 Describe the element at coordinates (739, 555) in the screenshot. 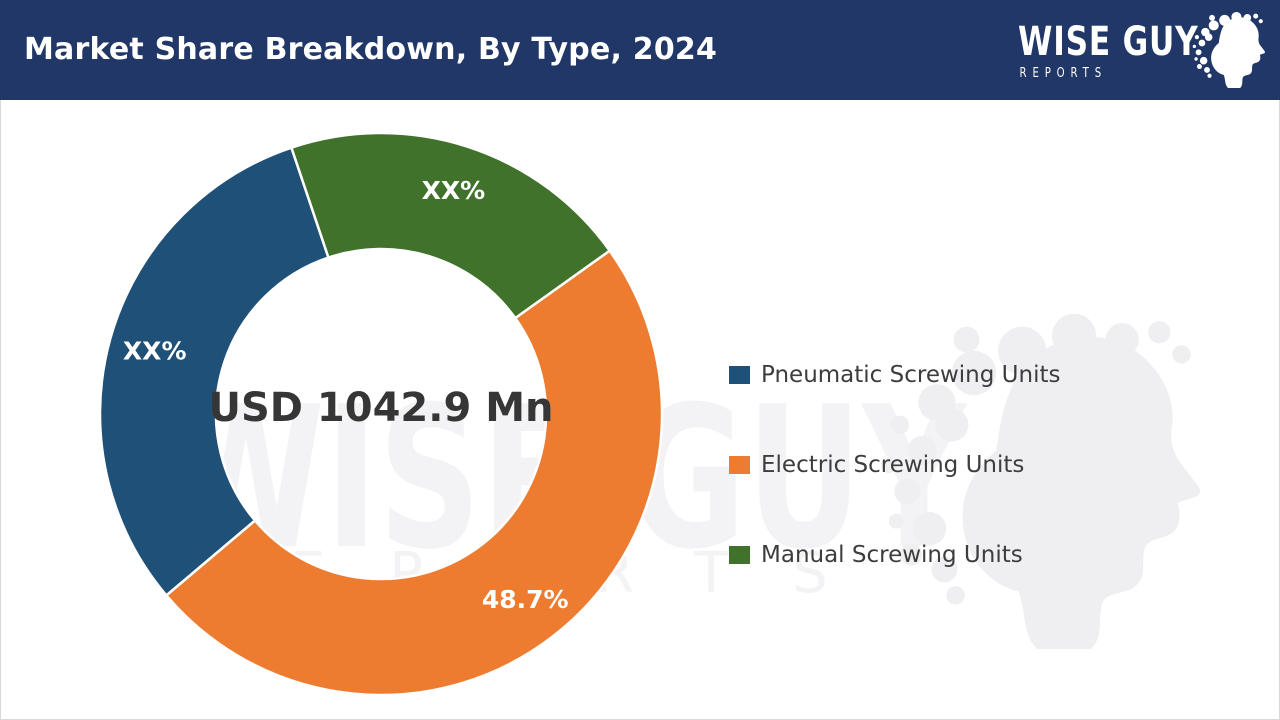

I see `legend-swatch-manual` at that location.